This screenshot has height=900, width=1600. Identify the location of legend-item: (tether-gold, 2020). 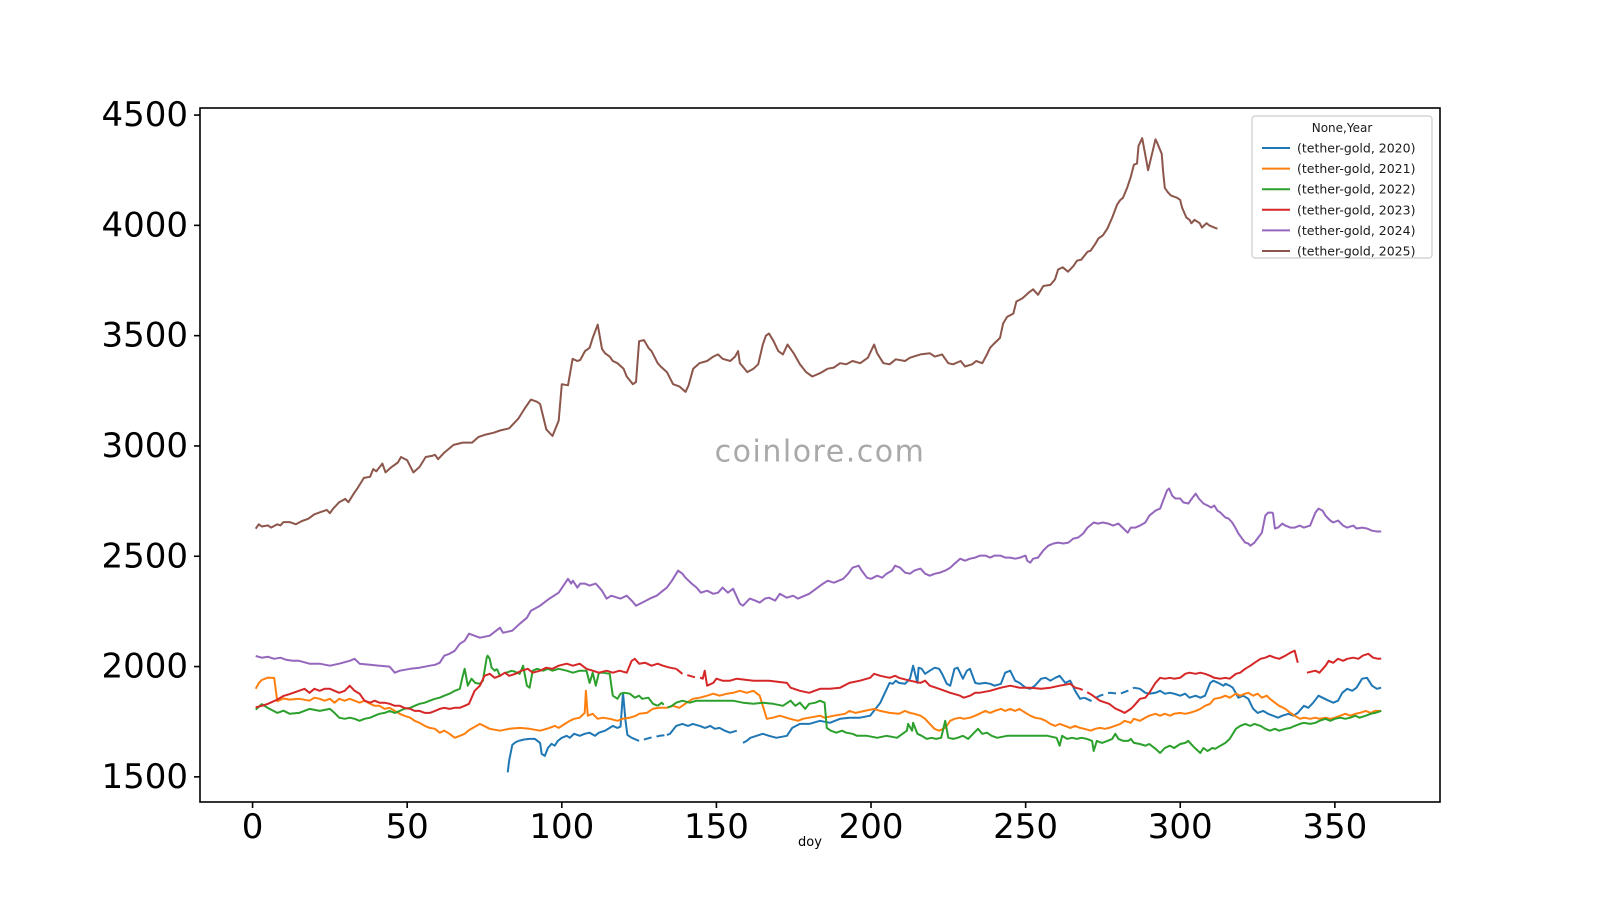
(1338, 148).